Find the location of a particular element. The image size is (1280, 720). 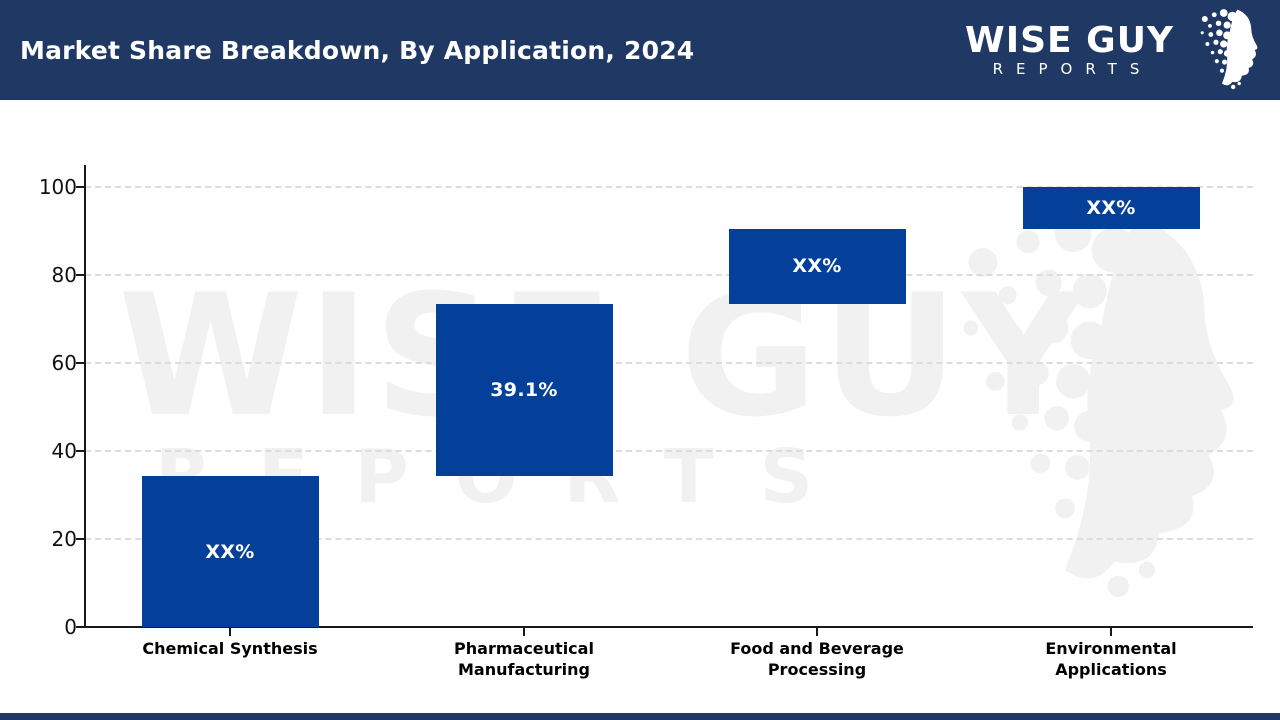

y-axis-spine is located at coordinates (85, 396).